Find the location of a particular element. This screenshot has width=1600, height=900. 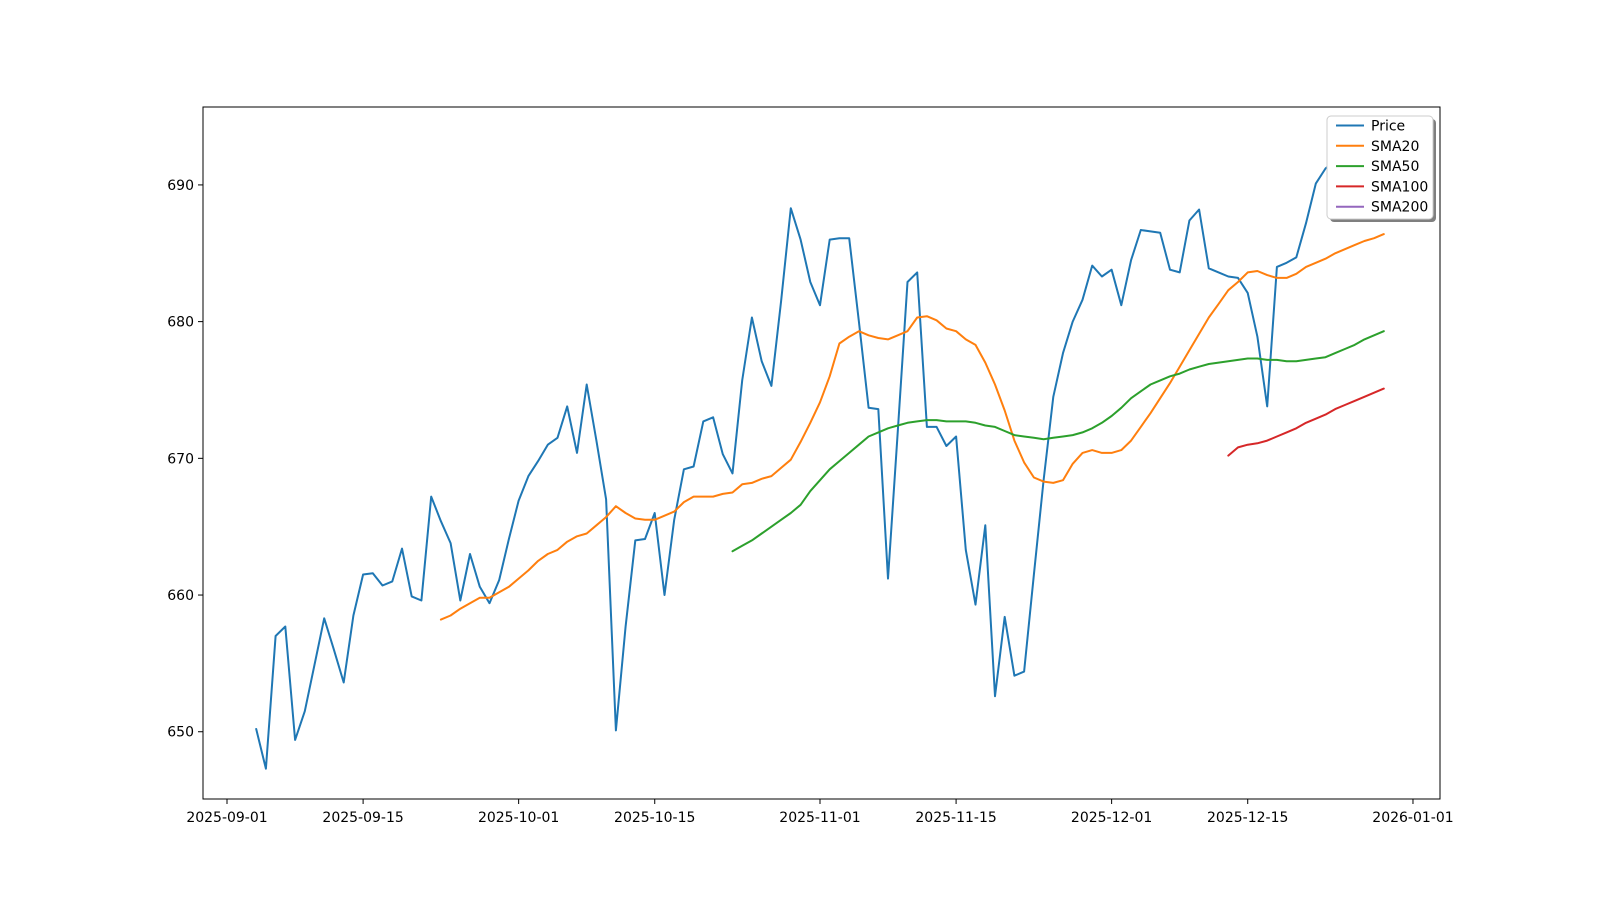

sma100-line is located at coordinates (1306, 422).